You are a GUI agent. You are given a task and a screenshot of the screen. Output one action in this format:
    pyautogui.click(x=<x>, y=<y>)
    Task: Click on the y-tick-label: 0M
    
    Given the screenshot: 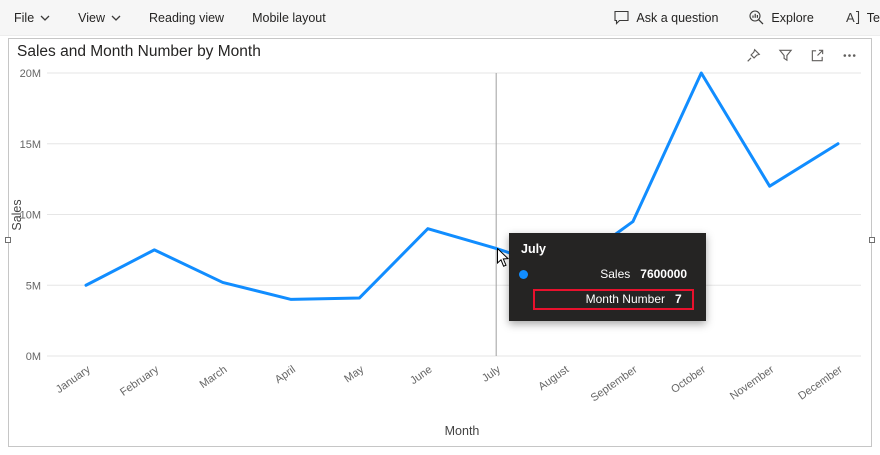 What is the action you would take?
    pyautogui.click(x=33, y=357)
    